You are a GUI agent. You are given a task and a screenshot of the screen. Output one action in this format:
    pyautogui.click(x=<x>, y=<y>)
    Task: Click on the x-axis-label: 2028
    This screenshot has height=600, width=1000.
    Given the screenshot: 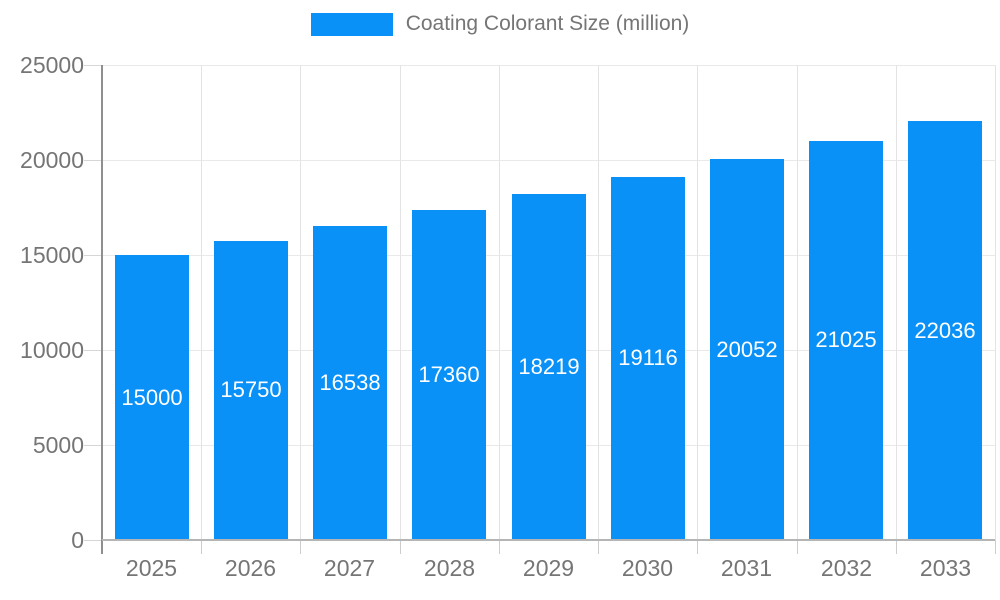 What is the action you would take?
    pyautogui.click(x=449, y=568)
    